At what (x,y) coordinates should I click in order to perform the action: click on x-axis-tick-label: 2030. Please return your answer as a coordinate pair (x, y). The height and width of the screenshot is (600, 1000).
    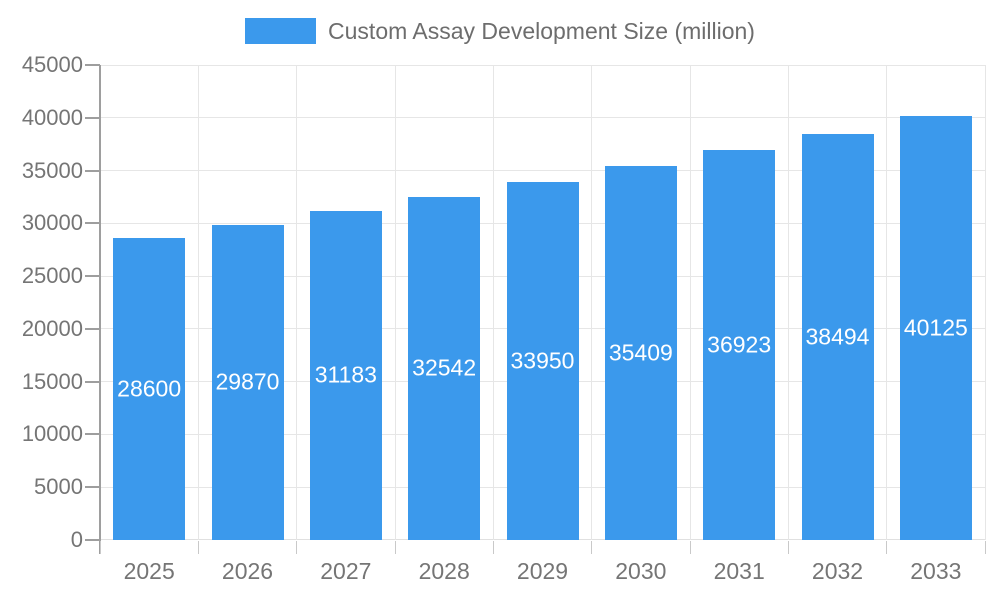
    Looking at the image, I should click on (641, 571).